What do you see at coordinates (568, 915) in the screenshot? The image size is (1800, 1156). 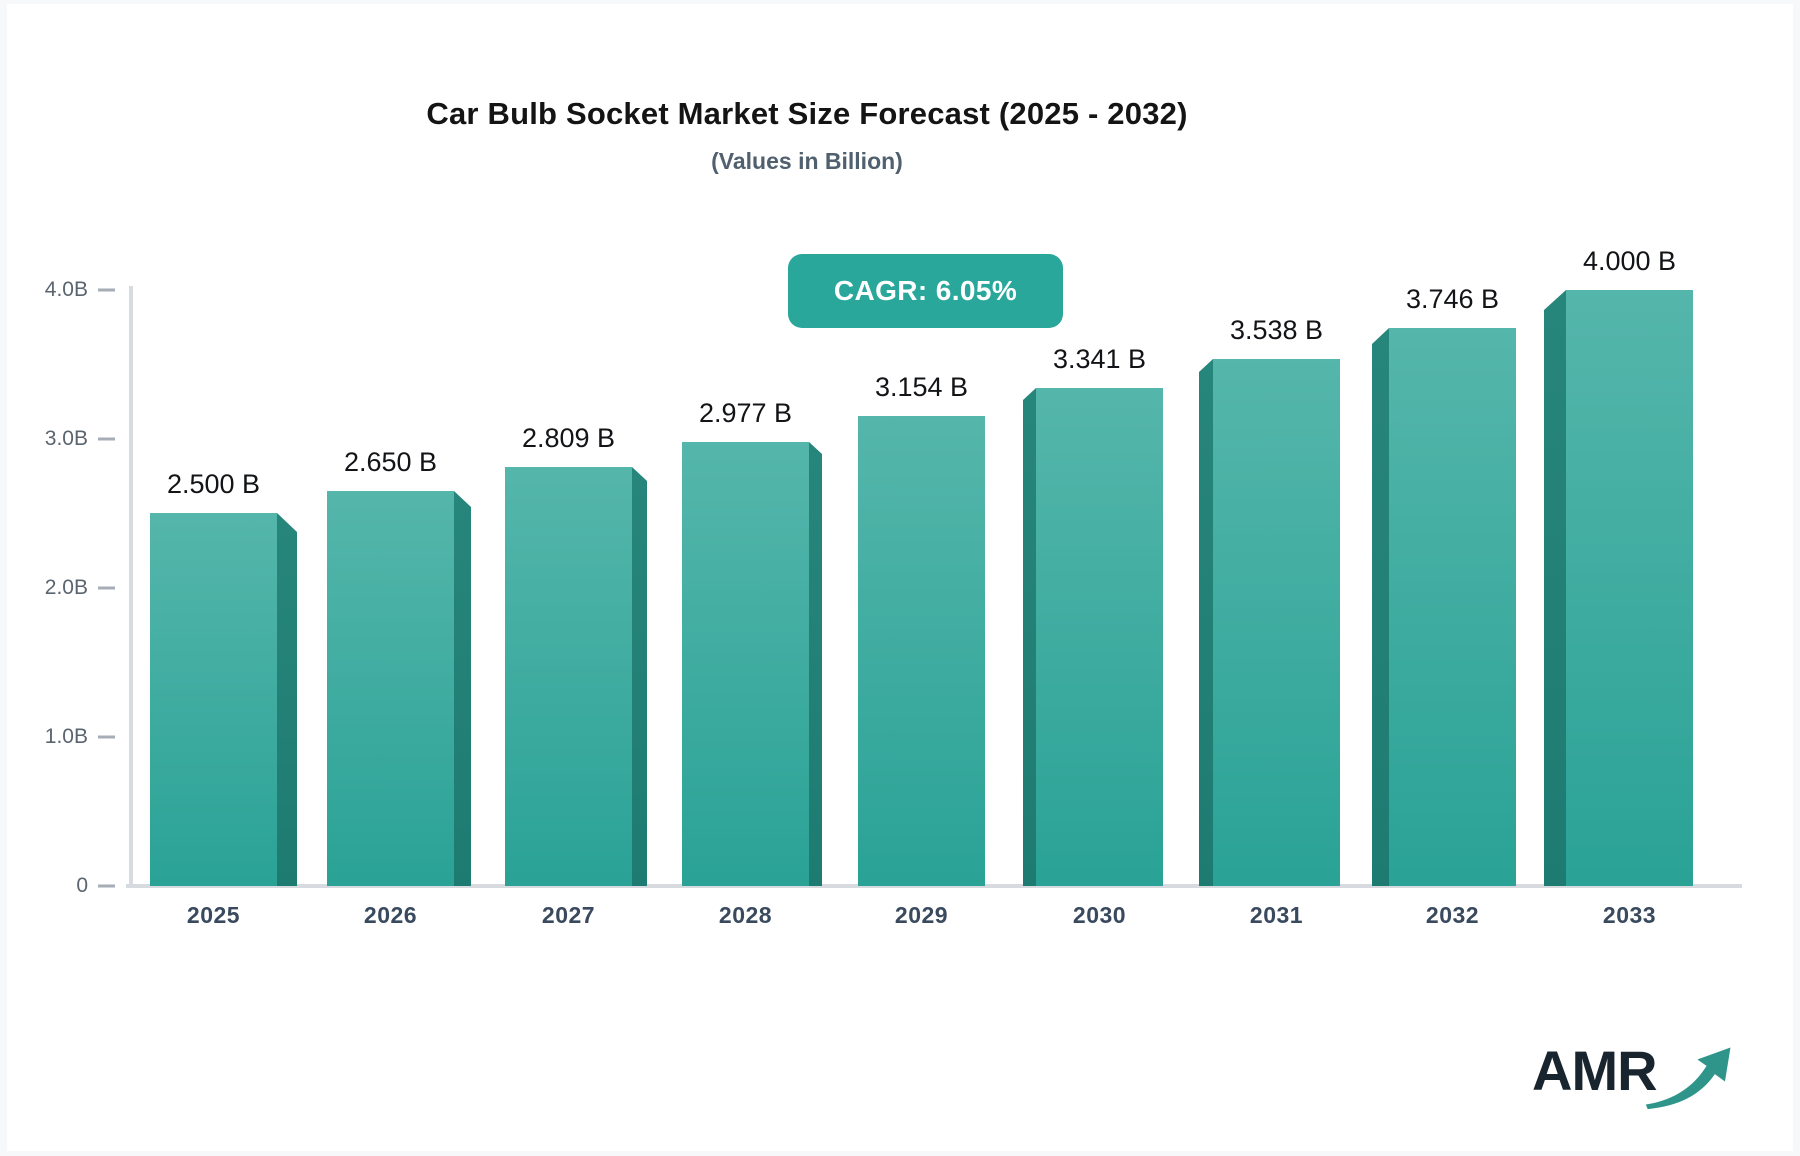 I see `x-axis-label-2027: 2027` at bounding box center [568, 915].